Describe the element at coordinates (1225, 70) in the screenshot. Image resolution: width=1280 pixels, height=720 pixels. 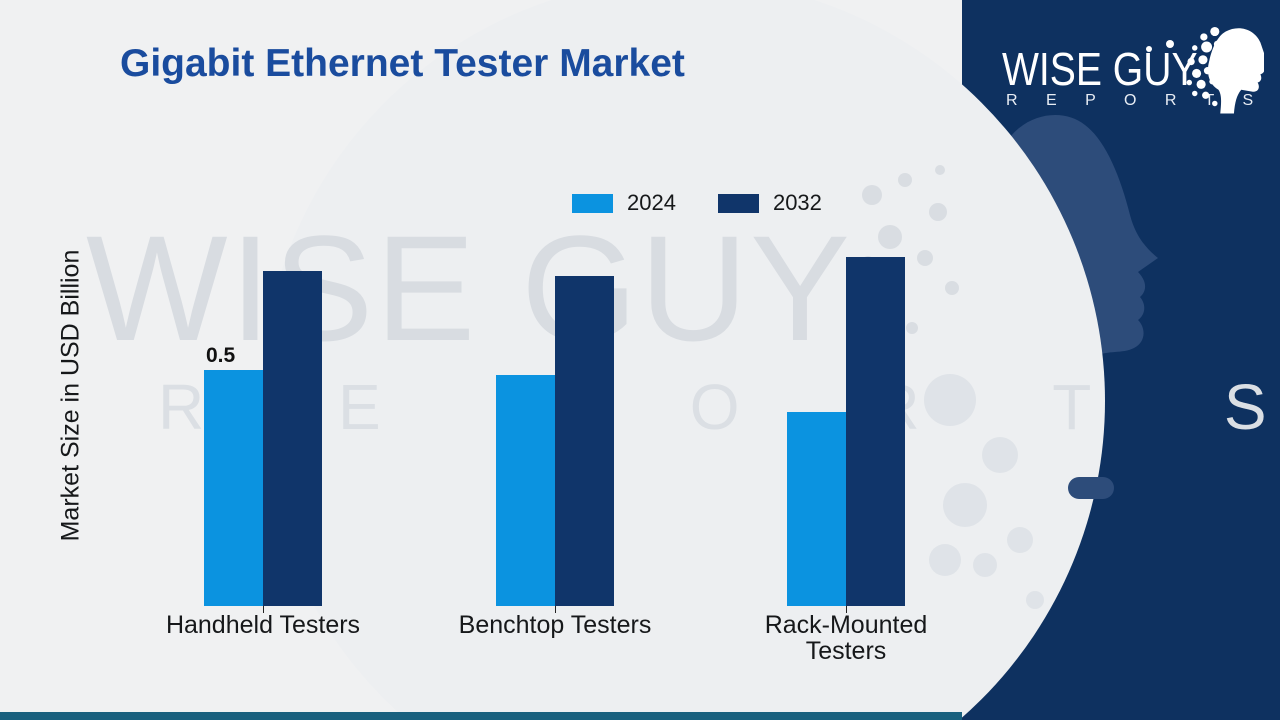
I see `logo-head-icon` at that location.